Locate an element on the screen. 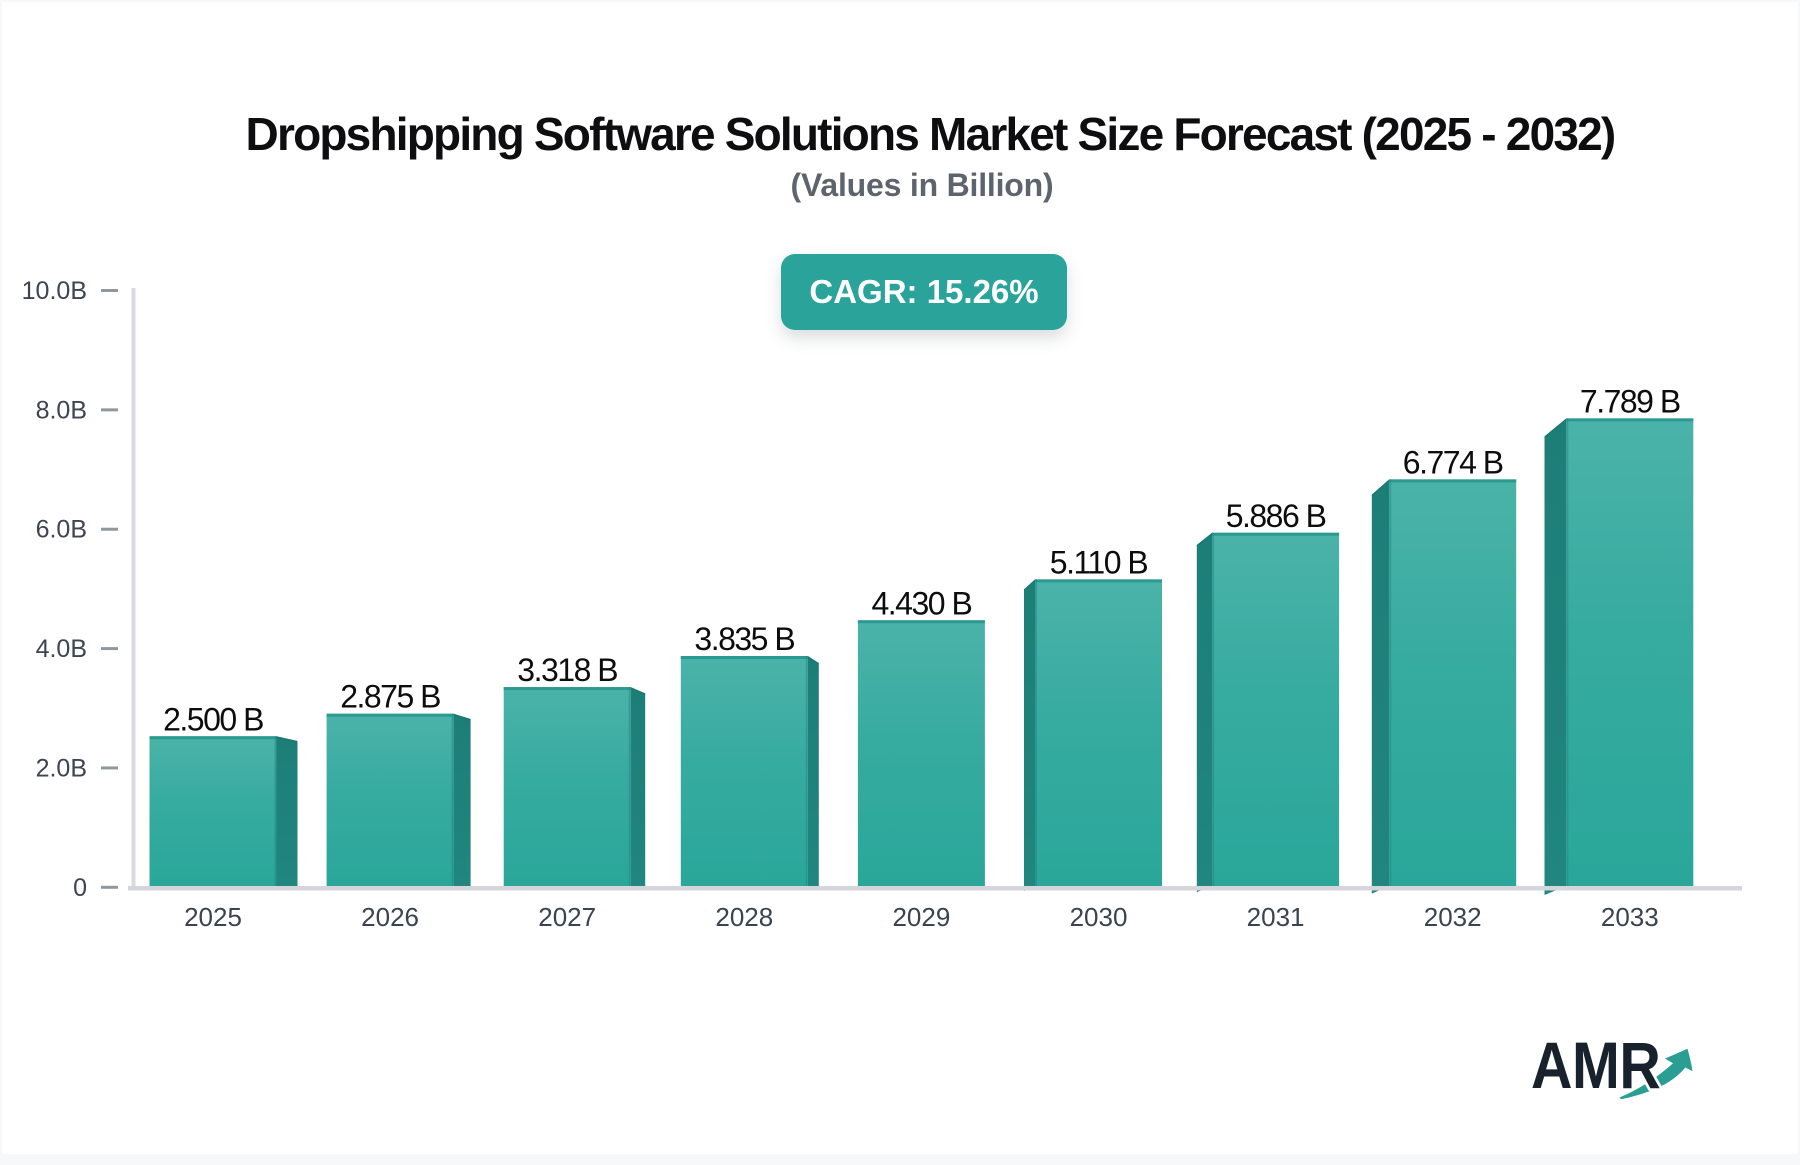 Image resolution: width=1800 pixels, height=1165 pixels. svg-text: 2025 is located at coordinates (213, 917).